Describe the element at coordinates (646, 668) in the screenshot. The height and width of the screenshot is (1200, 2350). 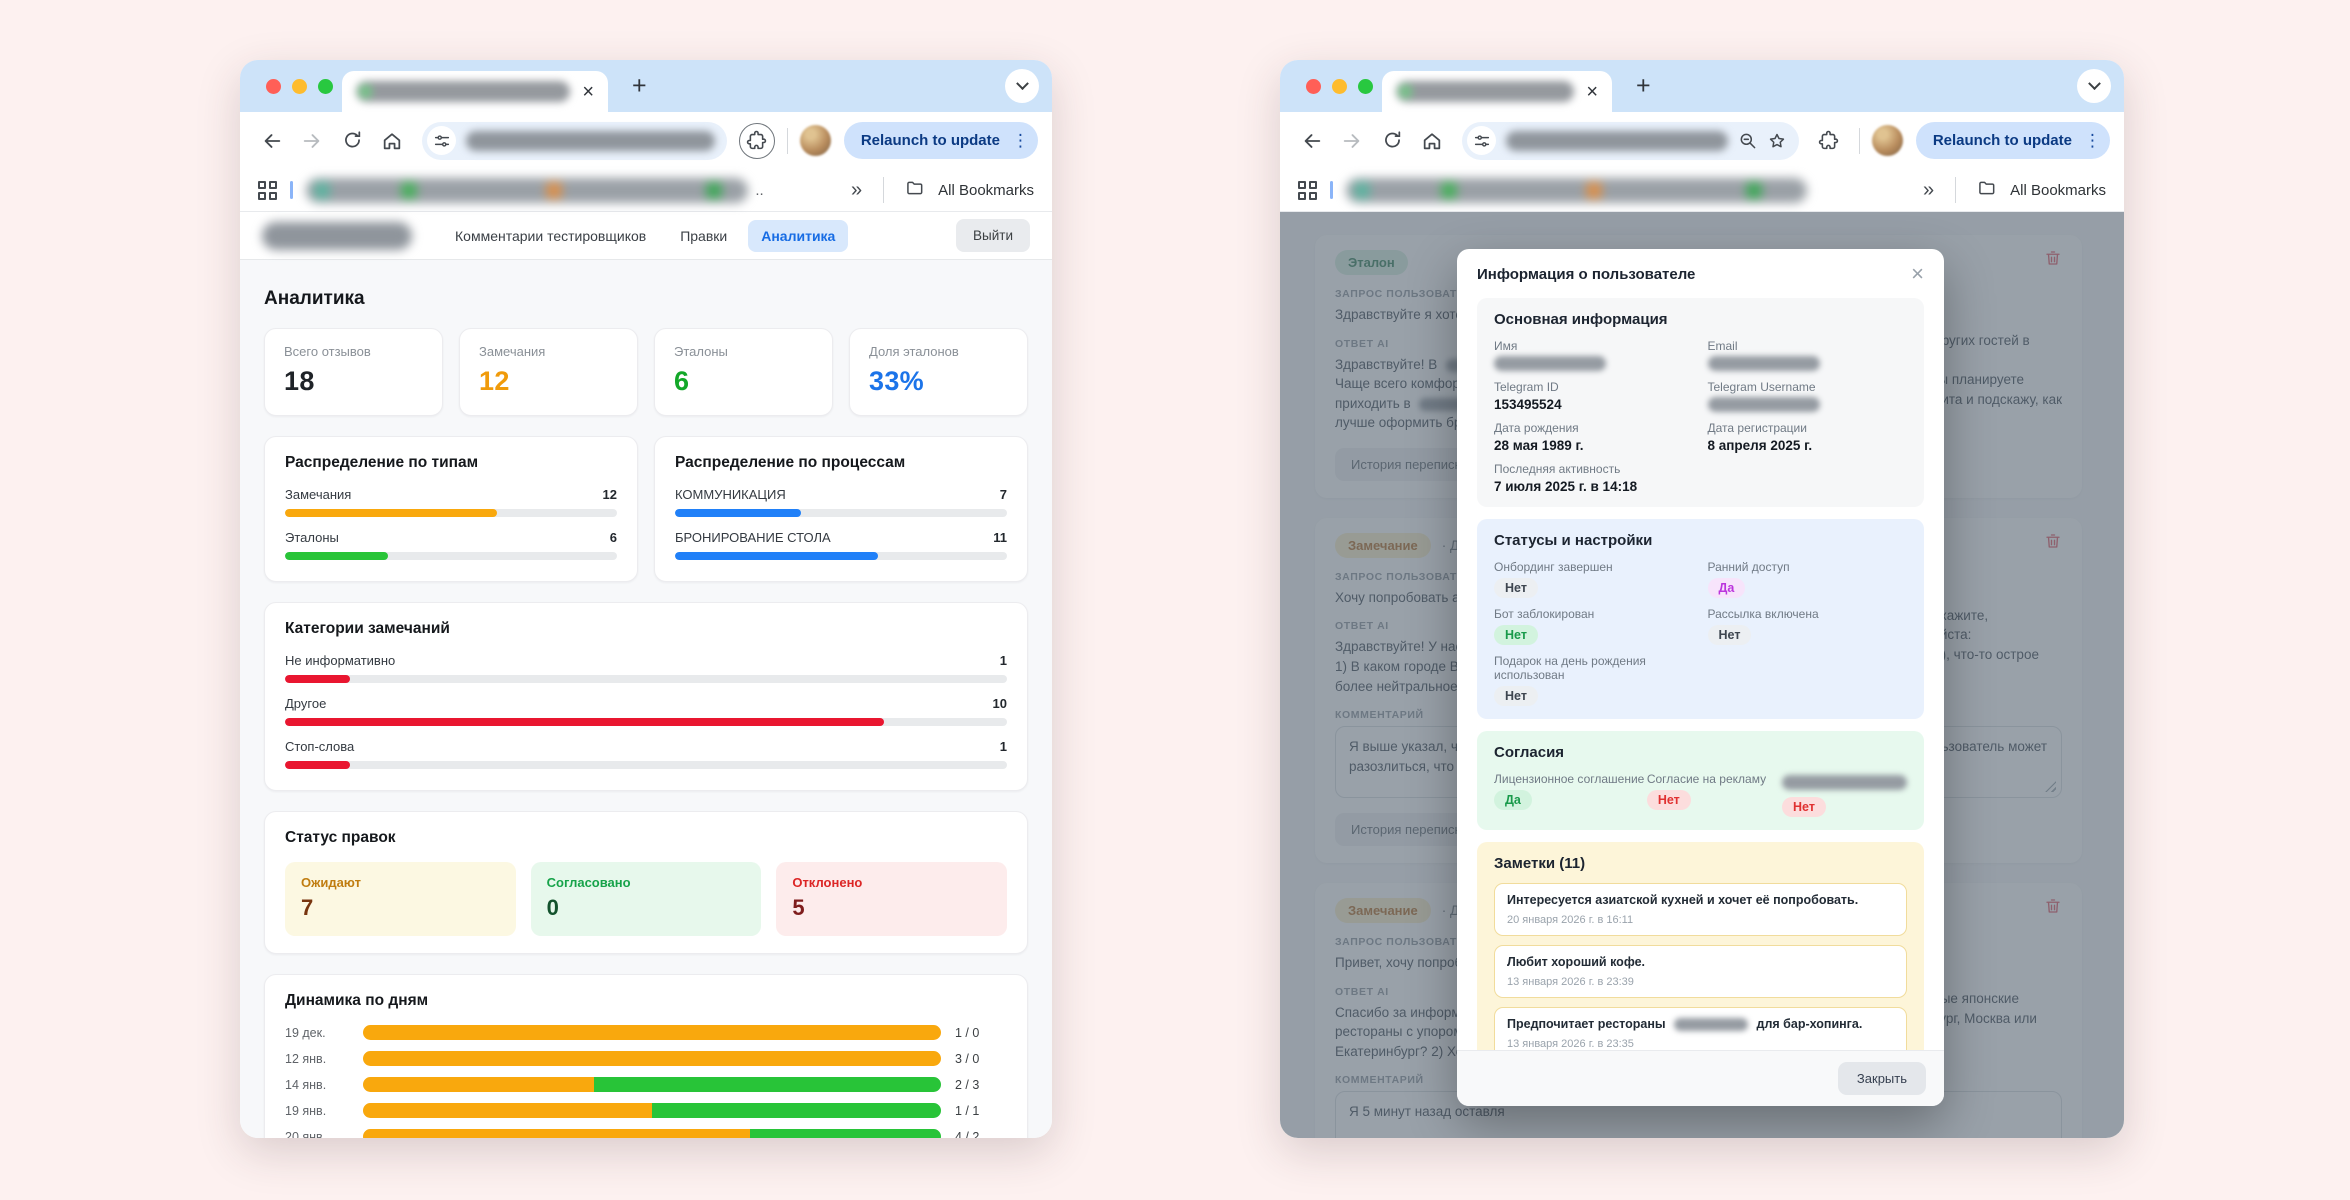
I see `bar-item: Не информативно 1` at that location.